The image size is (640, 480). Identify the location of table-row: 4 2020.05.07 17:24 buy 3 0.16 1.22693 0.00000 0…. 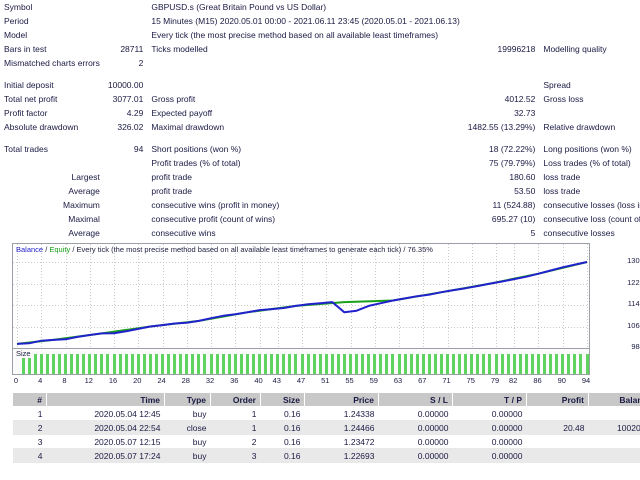
(326, 455).